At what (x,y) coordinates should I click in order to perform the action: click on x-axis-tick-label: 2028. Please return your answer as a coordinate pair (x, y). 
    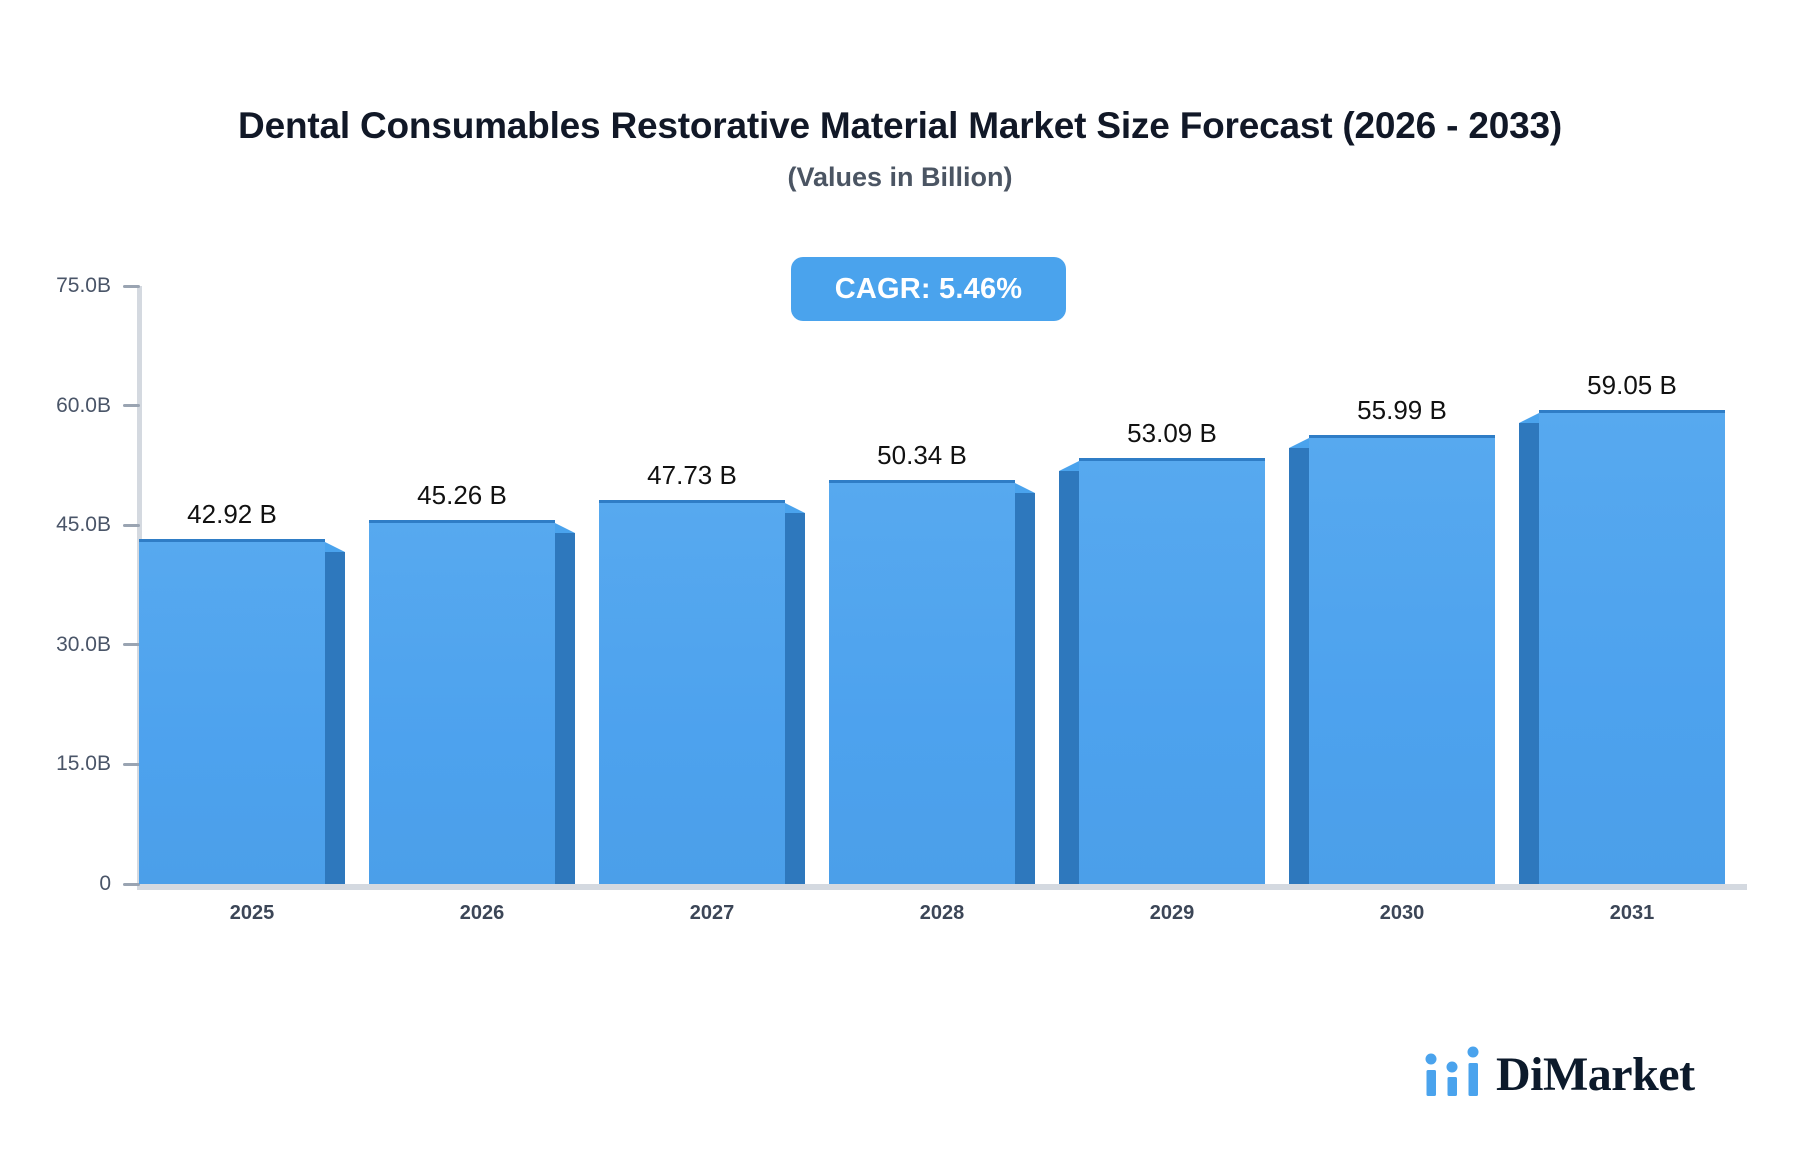
    Looking at the image, I should click on (942, 913).